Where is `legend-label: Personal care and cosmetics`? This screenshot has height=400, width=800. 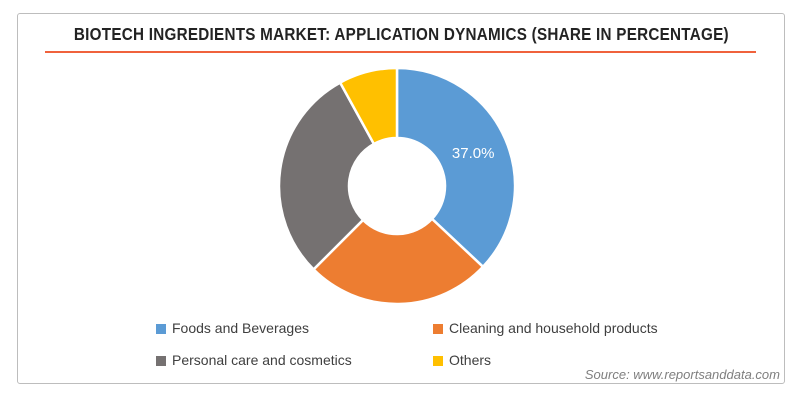 legend-label: Personal care and cosmetics is located at coordinates (262, 360).